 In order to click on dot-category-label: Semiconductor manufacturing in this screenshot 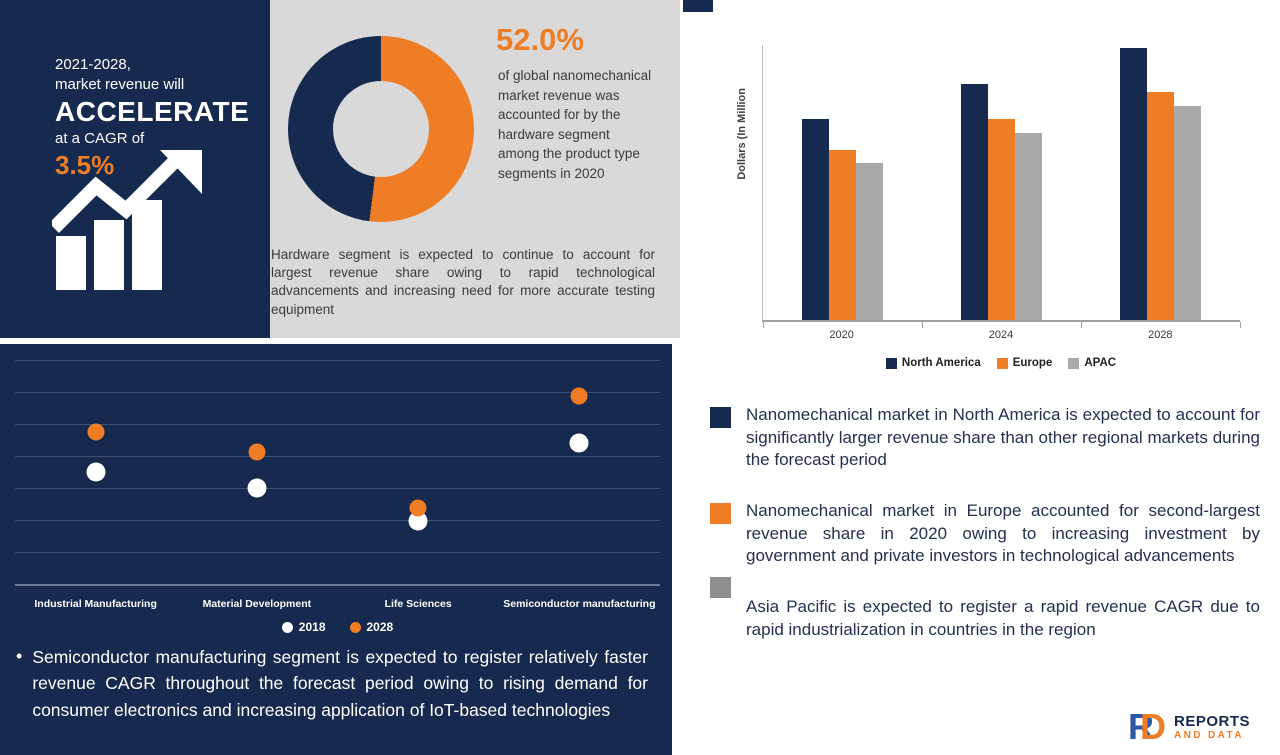, I will do `click(579, 604)`.